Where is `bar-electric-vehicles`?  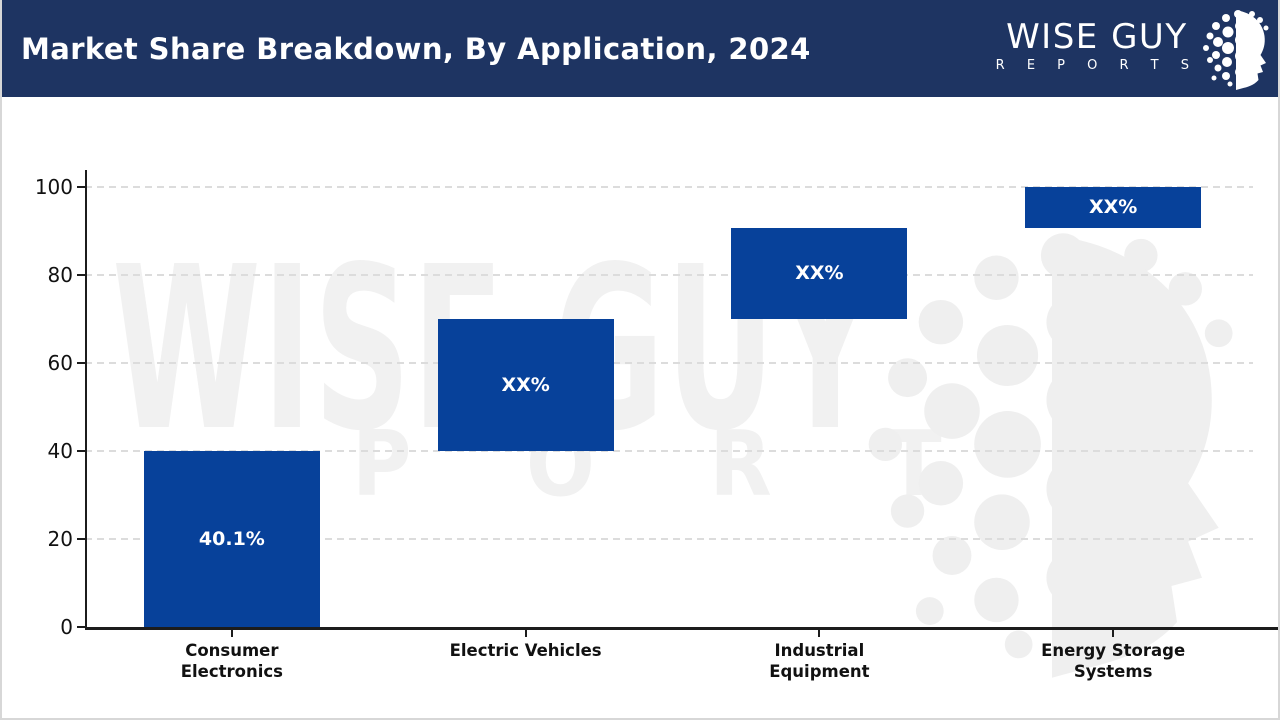
bar-electric-vehicles is located at coordinates (525, 385).